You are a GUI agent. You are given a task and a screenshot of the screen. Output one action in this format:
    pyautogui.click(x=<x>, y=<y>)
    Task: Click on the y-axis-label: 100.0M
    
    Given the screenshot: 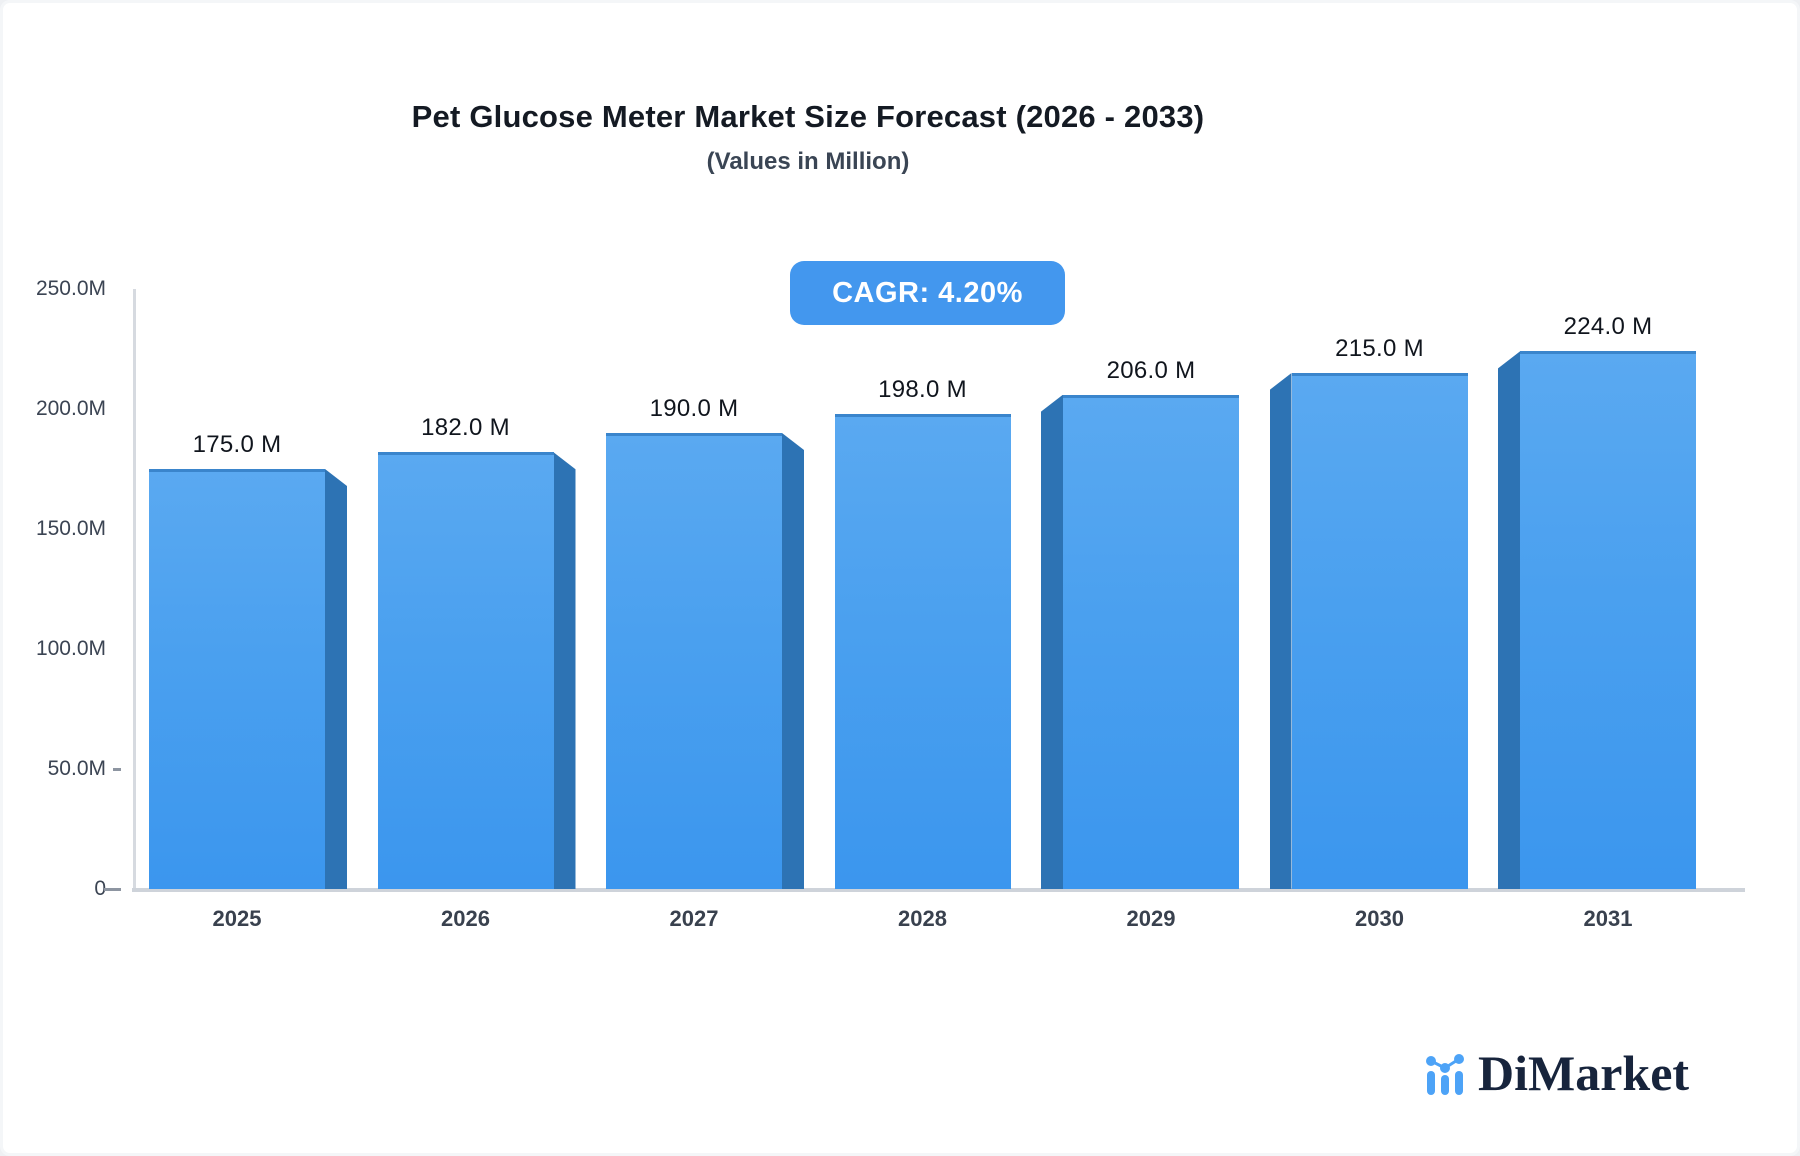 What is the action you would take?
    pyautogui.click(x=70, y=648)
    